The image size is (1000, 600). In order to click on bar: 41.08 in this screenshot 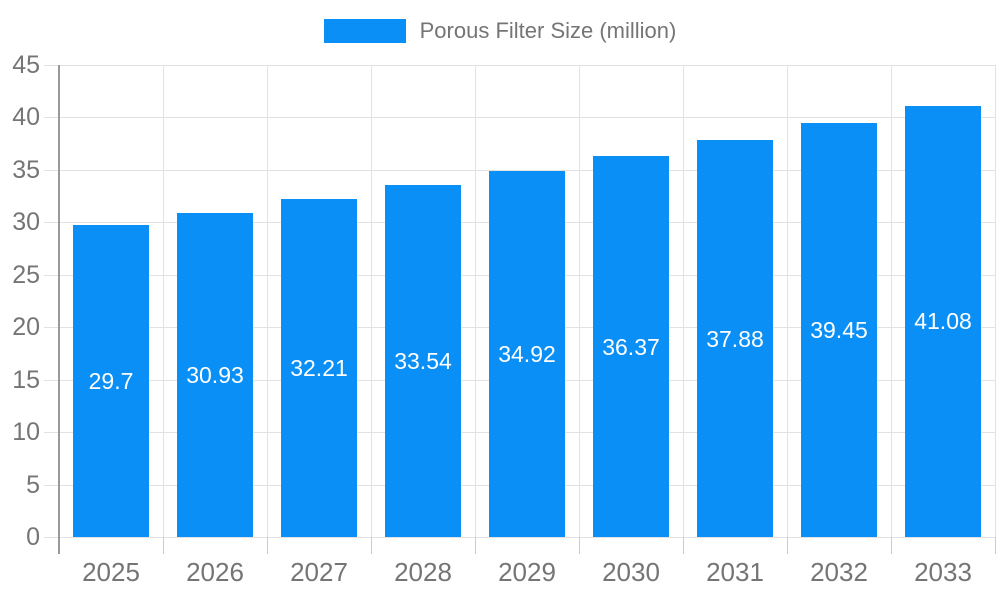, I will do `click(943, 321)`.